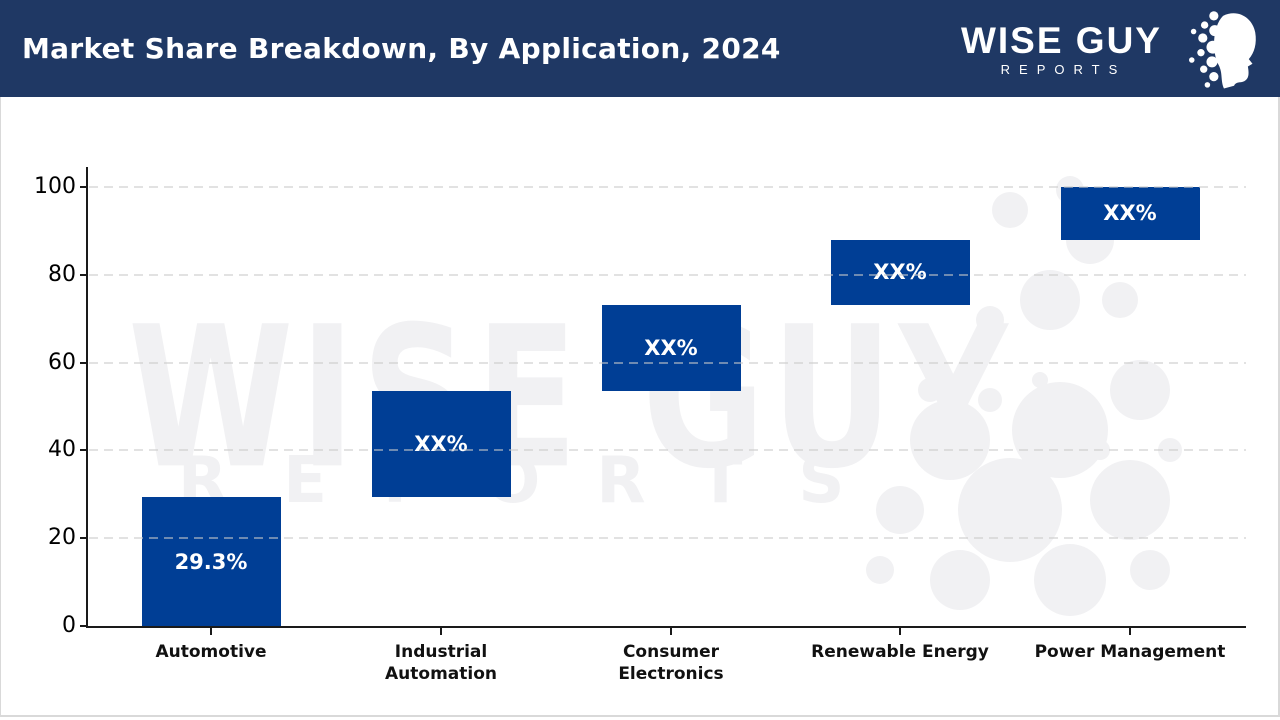 This screenshot has width=1280, height=720. I want to click on category-label-4: Power Management, so click(1130, 652).